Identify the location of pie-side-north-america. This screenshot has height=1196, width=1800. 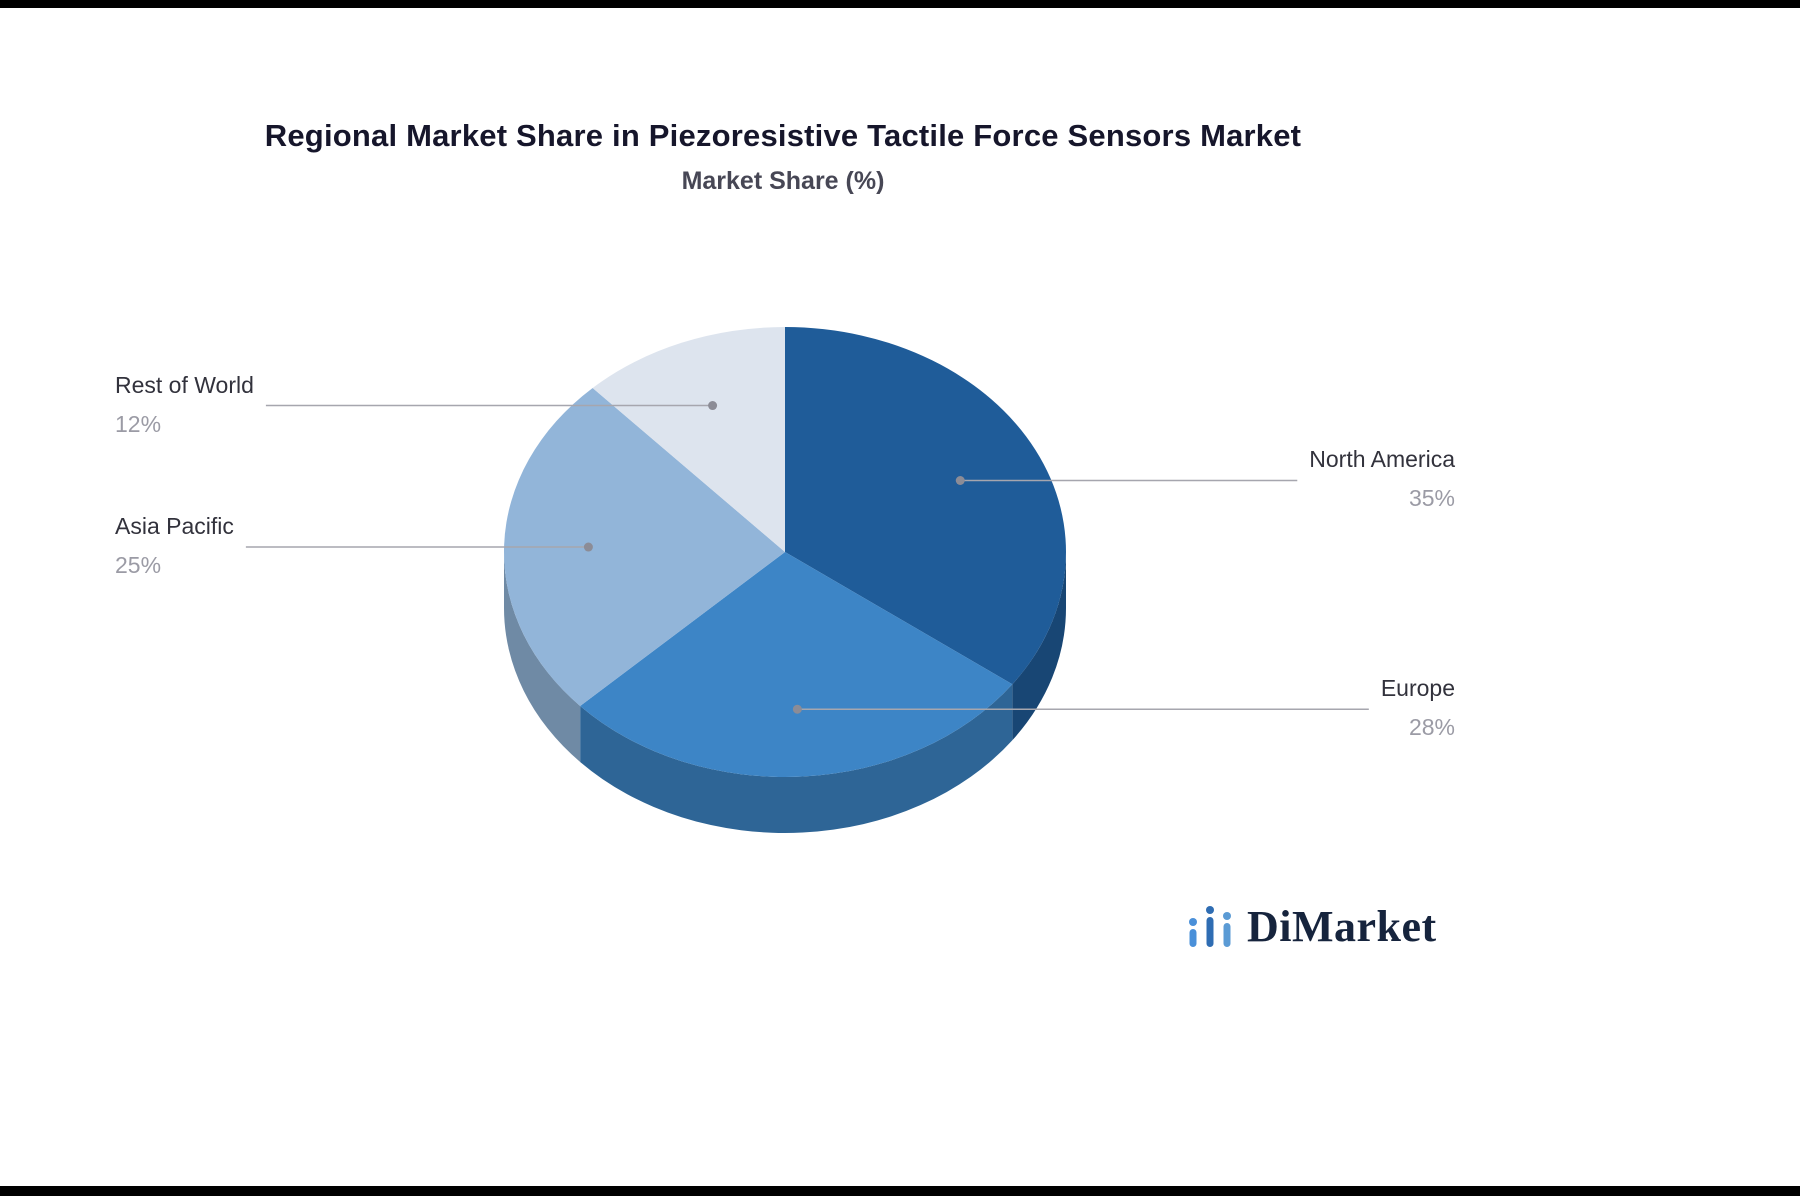
(1039, 646).